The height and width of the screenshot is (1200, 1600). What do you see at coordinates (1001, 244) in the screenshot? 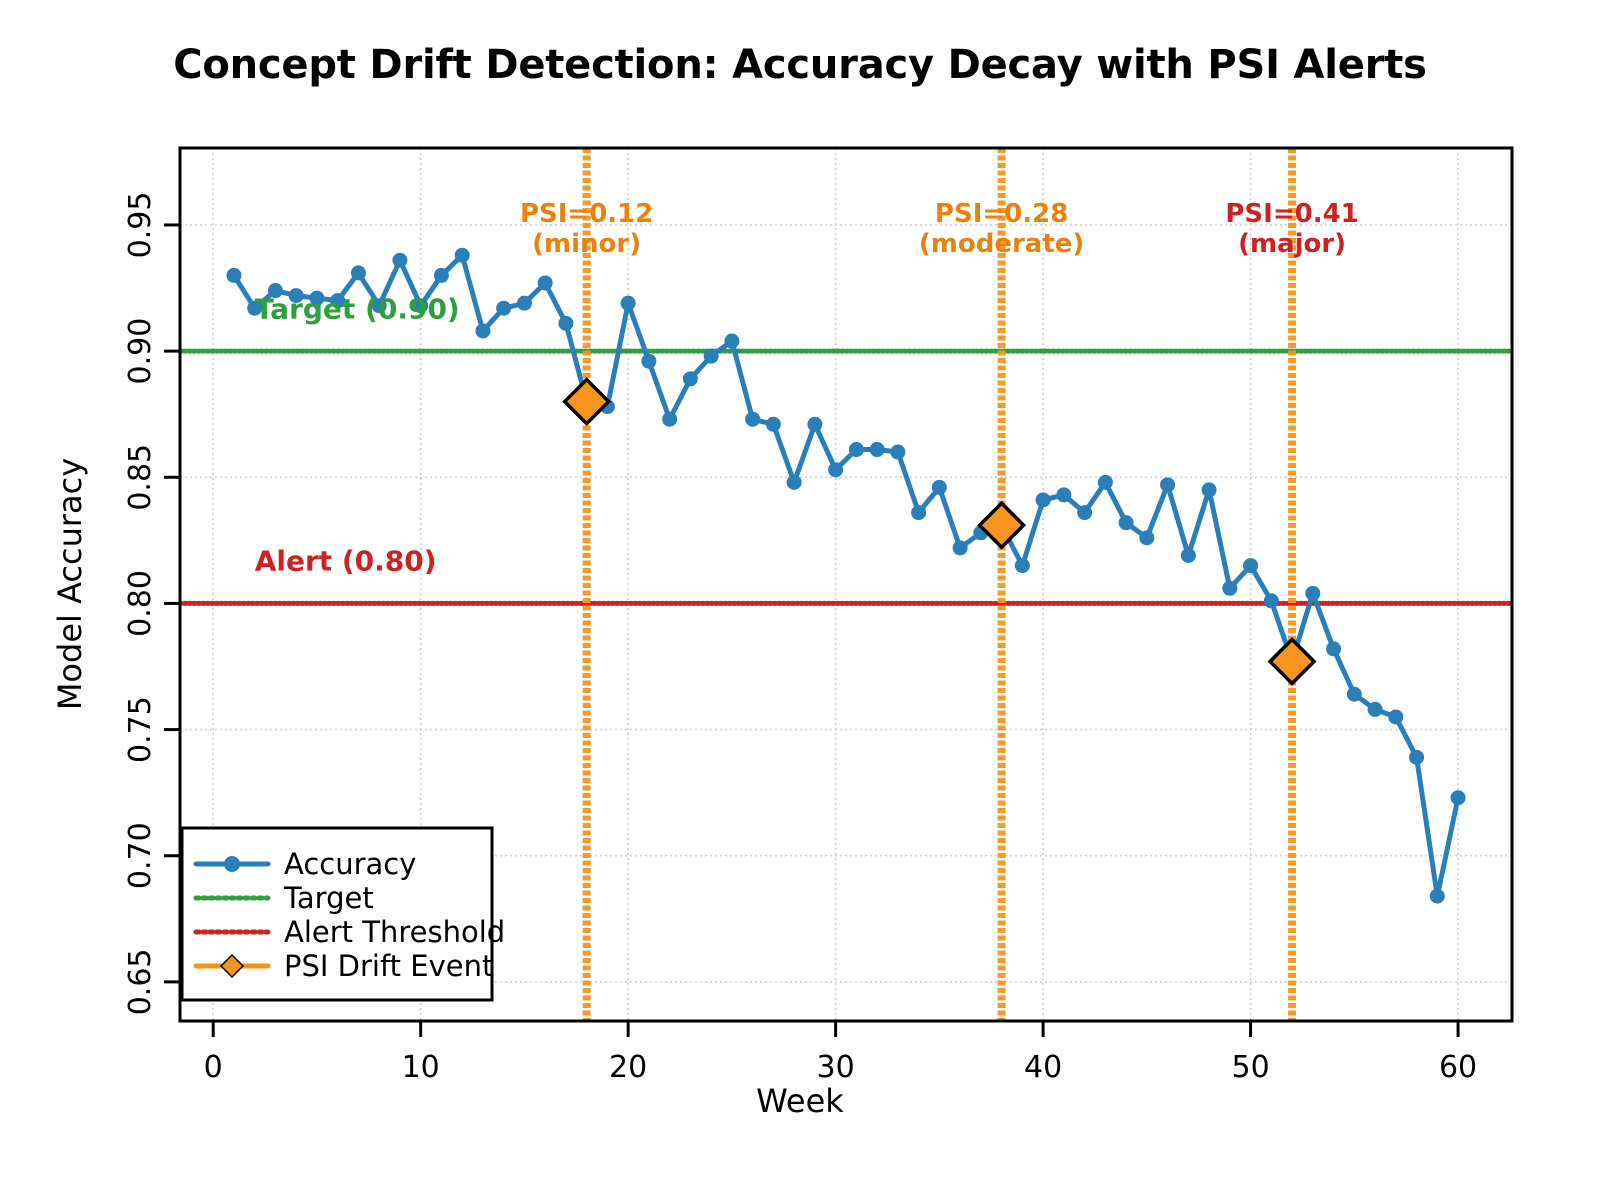
I see `drift-annotation-severity-week-38: (moderate)` at bounding box center [1001, 244].